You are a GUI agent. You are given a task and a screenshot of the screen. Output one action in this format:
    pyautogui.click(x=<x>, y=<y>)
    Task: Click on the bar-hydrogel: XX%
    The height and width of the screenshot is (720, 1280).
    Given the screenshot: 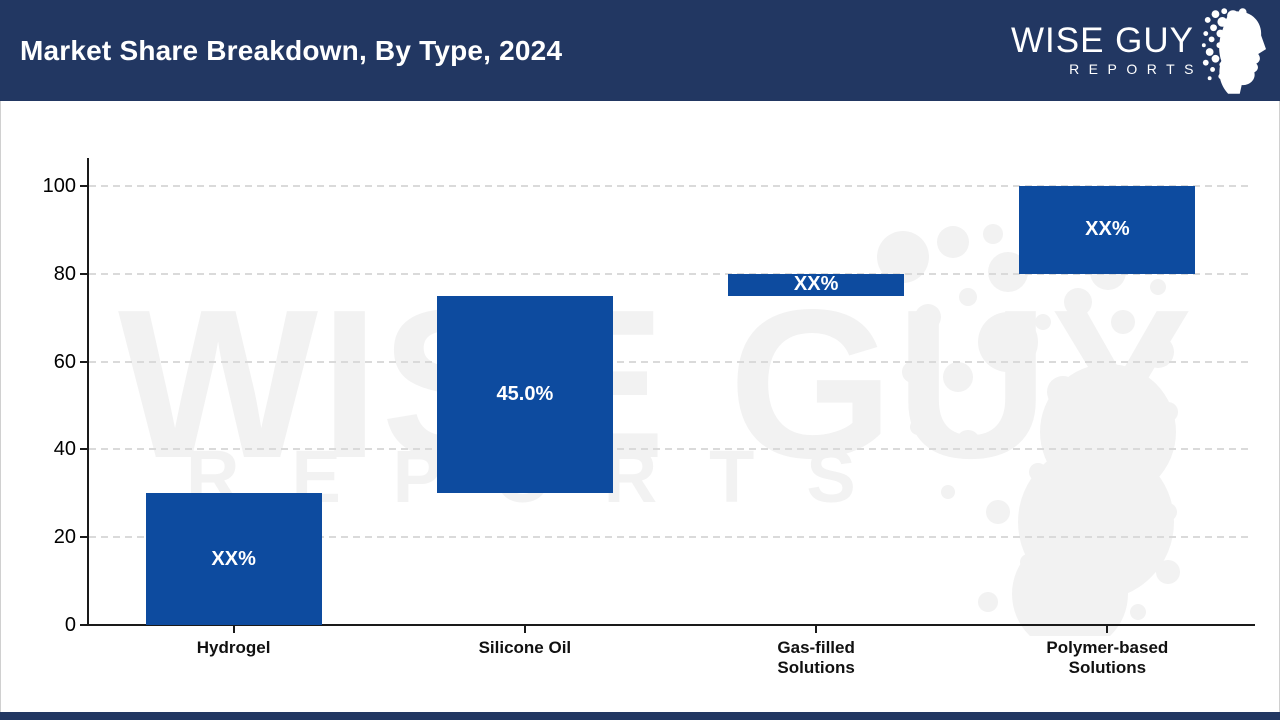 What is the action you would take?
    pyautogui.click(x=233, y=559)
    